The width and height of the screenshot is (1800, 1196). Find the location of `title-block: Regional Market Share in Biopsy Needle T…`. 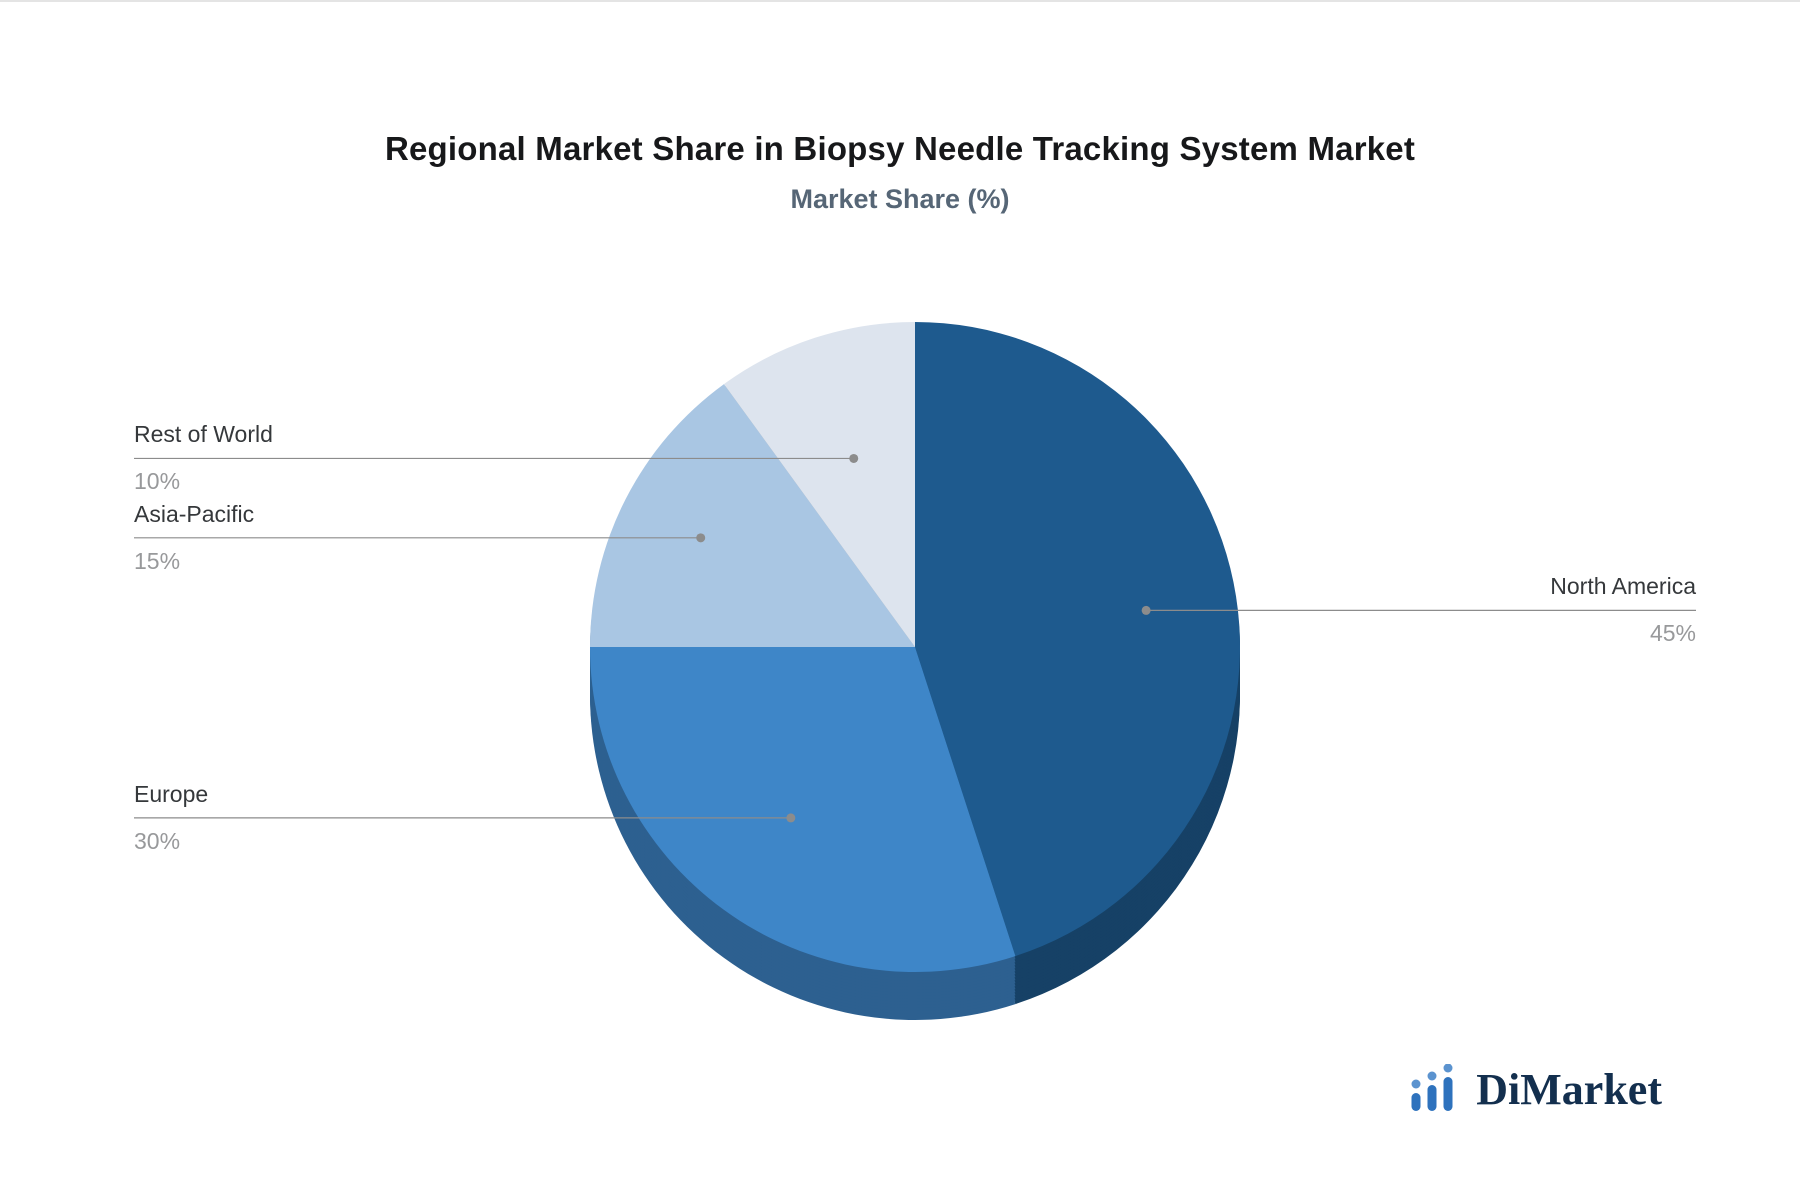

title-block: Regional Market Share in Biopsy Needle T… is located at coordinates (900, 172).